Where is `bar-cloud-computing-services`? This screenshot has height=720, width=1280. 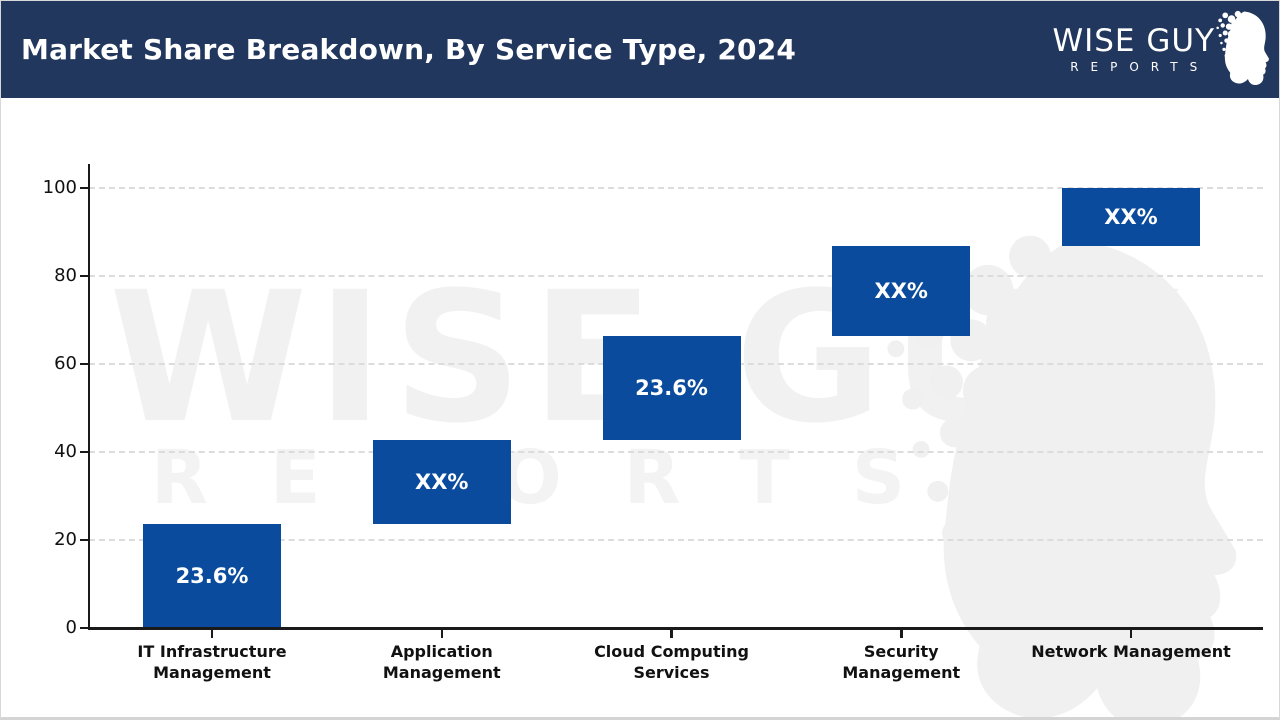
bar-cloud-computing-services is located at coordinates (671, 387).